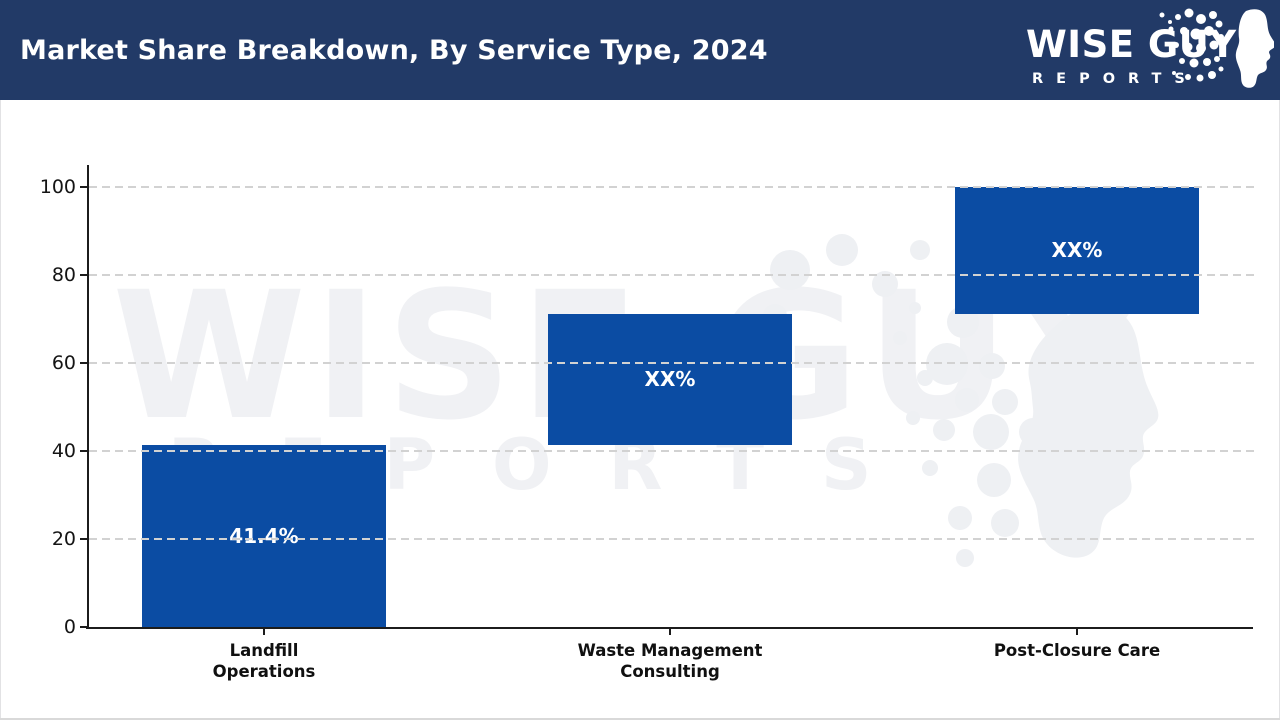 The width and height of the screenshot is (1280, 720). I want to click on x-category-label-1: Landfill Operations, so click(264, 661).